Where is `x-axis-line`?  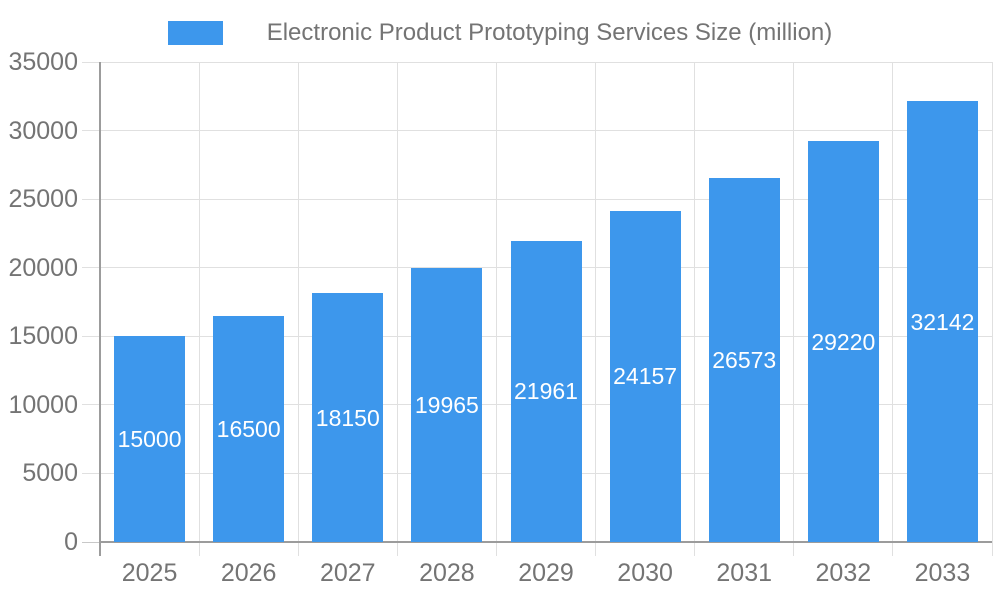 x-axis-line is located at coordinates (546, 542).